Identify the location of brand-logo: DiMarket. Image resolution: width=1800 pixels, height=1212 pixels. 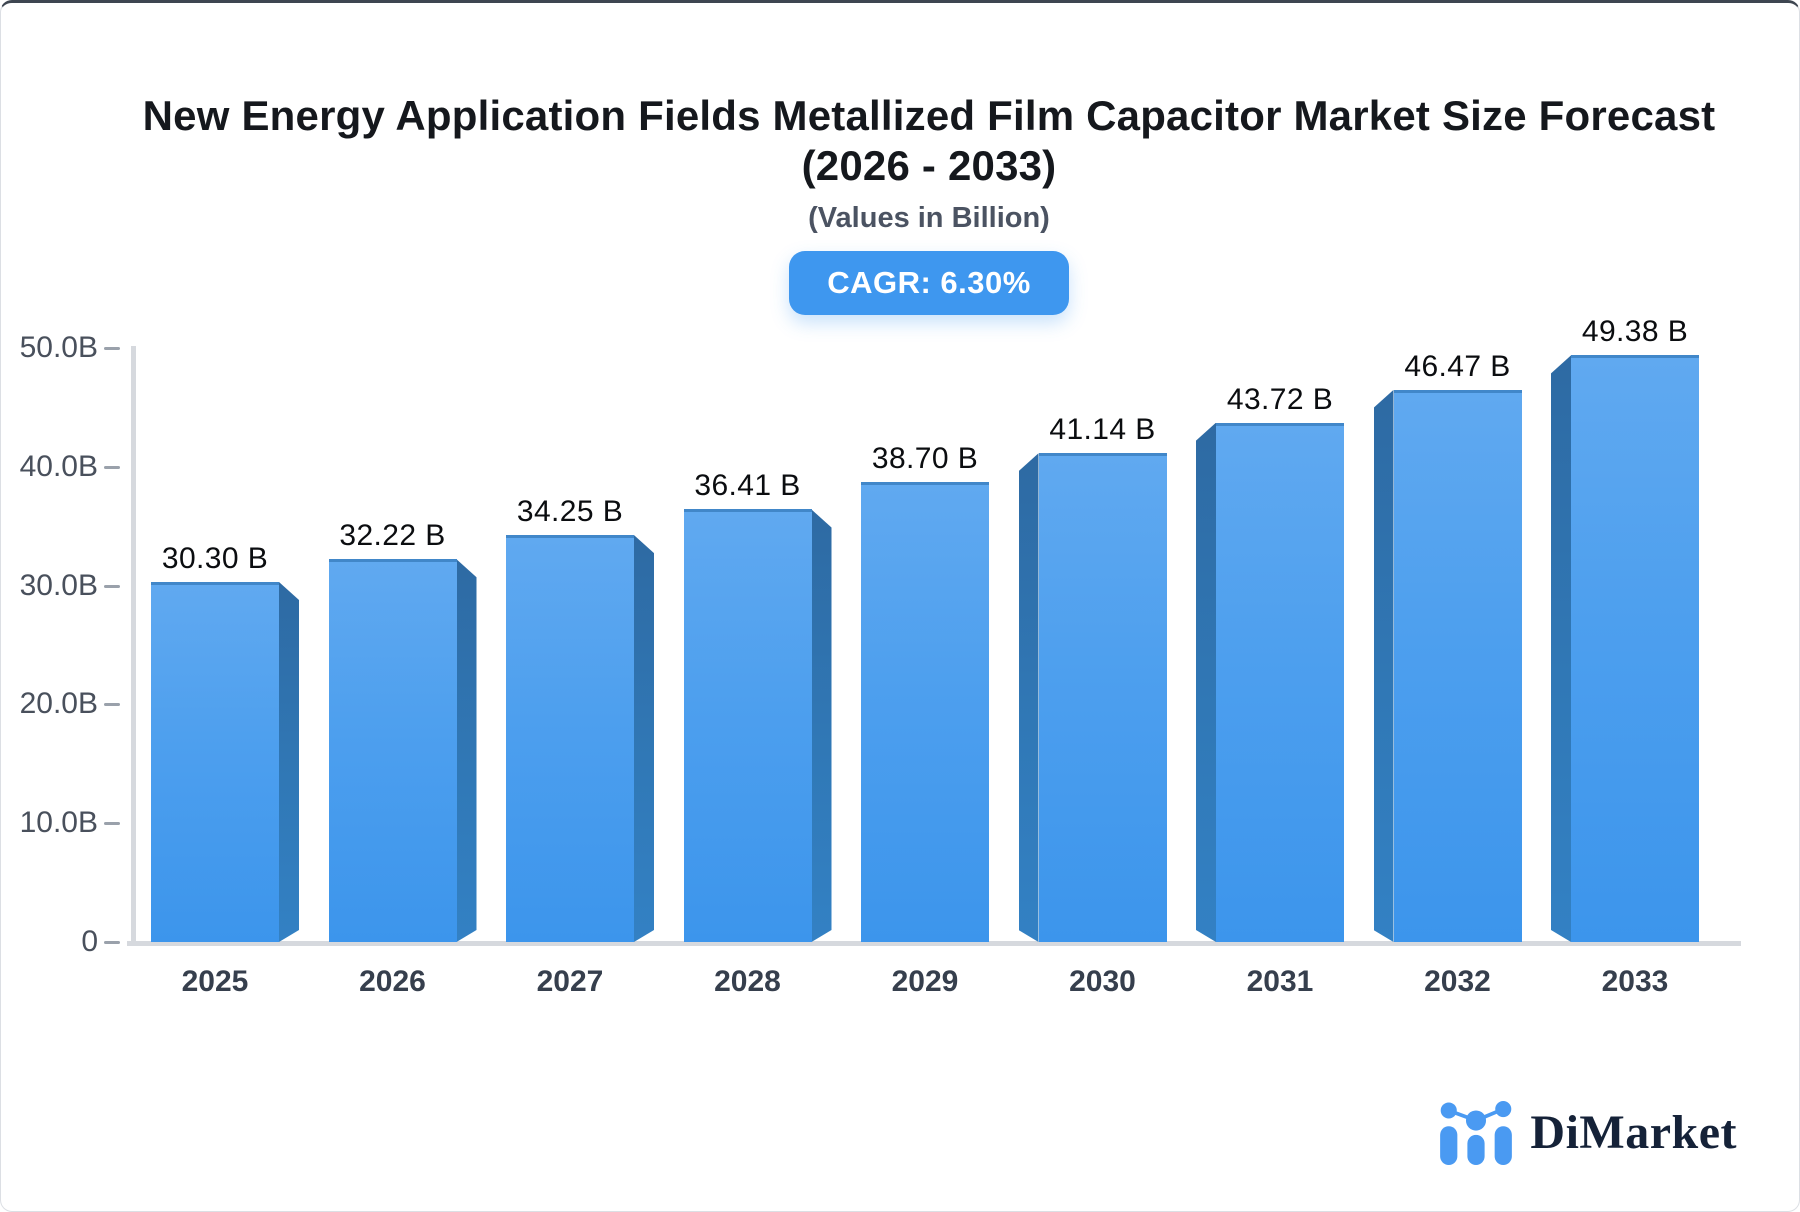
(1586, 1132).